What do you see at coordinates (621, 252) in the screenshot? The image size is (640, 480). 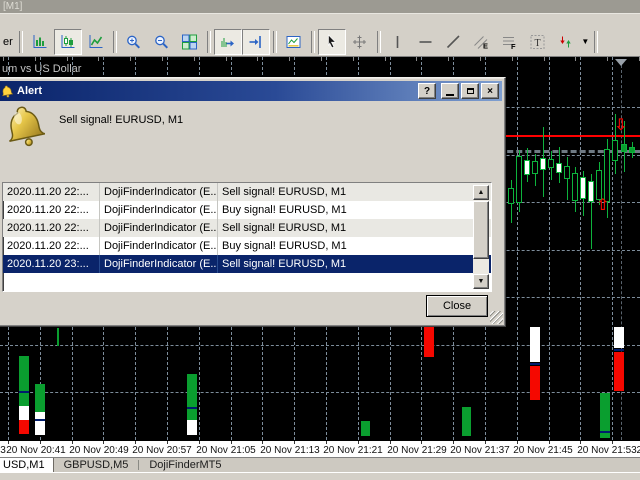 I see `shift-boundary-line` at bounding box center [621, 252].